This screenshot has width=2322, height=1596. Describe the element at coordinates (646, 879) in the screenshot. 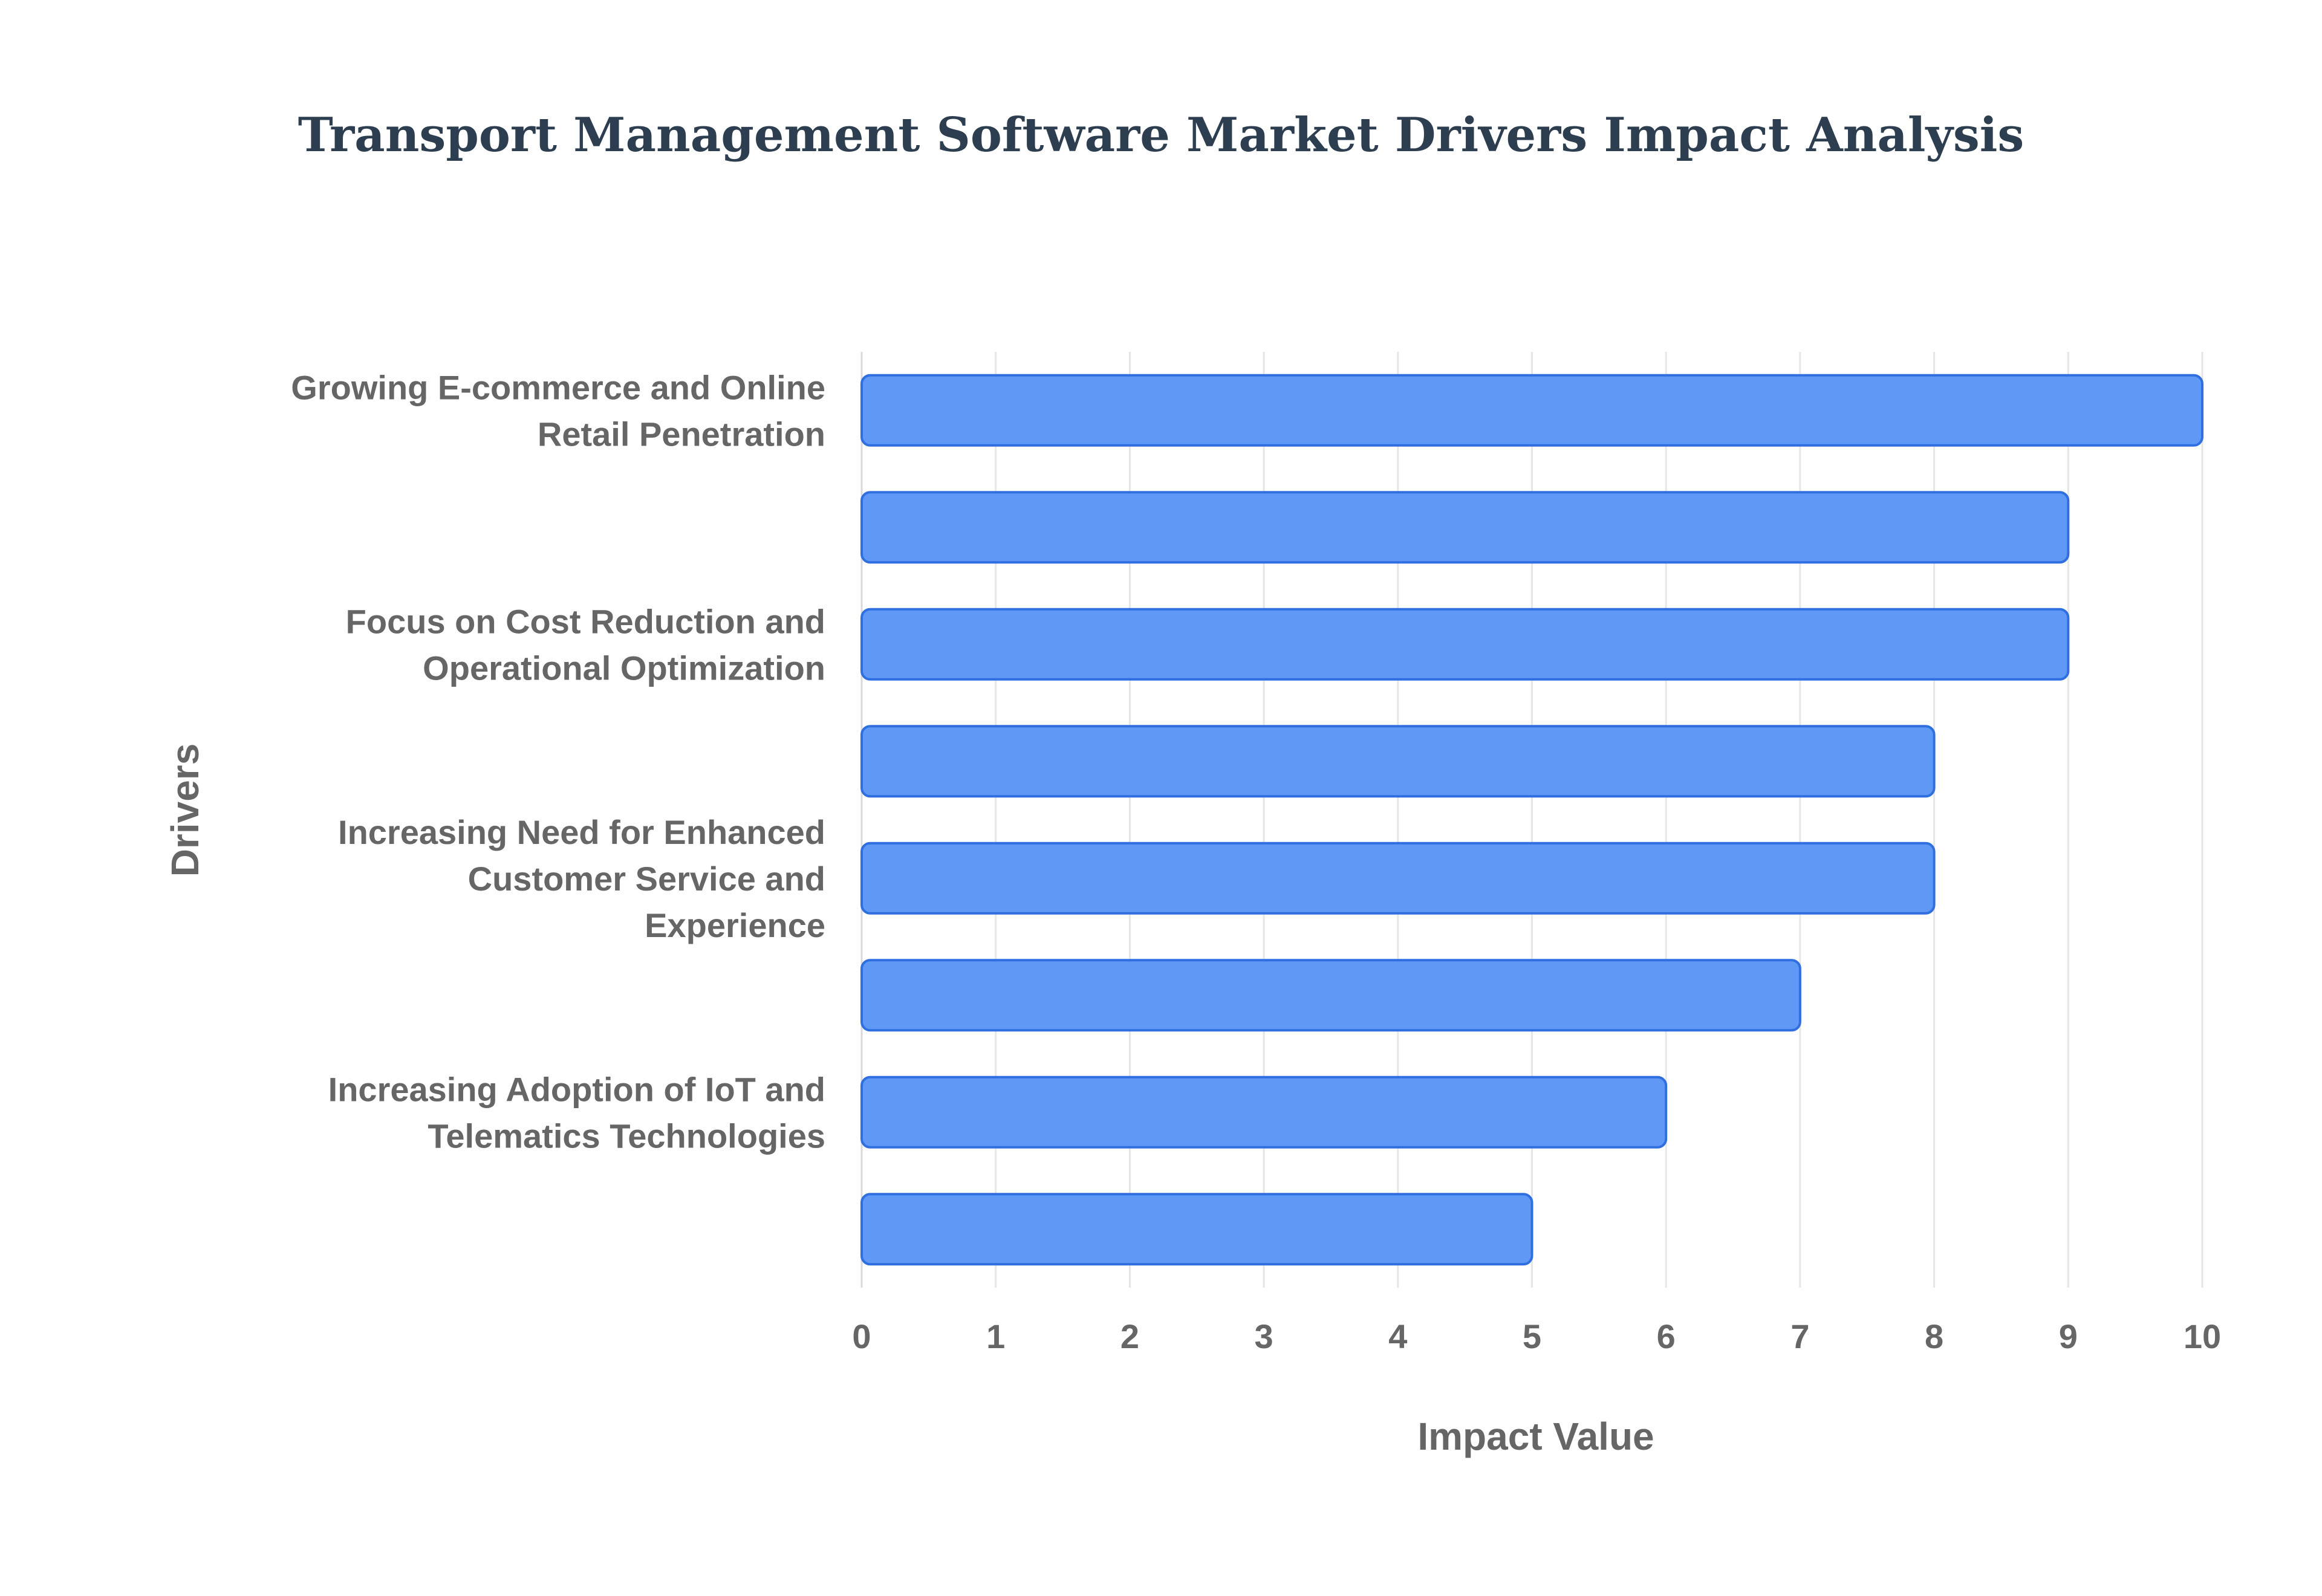

I see `y-category-label-line: Customer Service and` at that location.